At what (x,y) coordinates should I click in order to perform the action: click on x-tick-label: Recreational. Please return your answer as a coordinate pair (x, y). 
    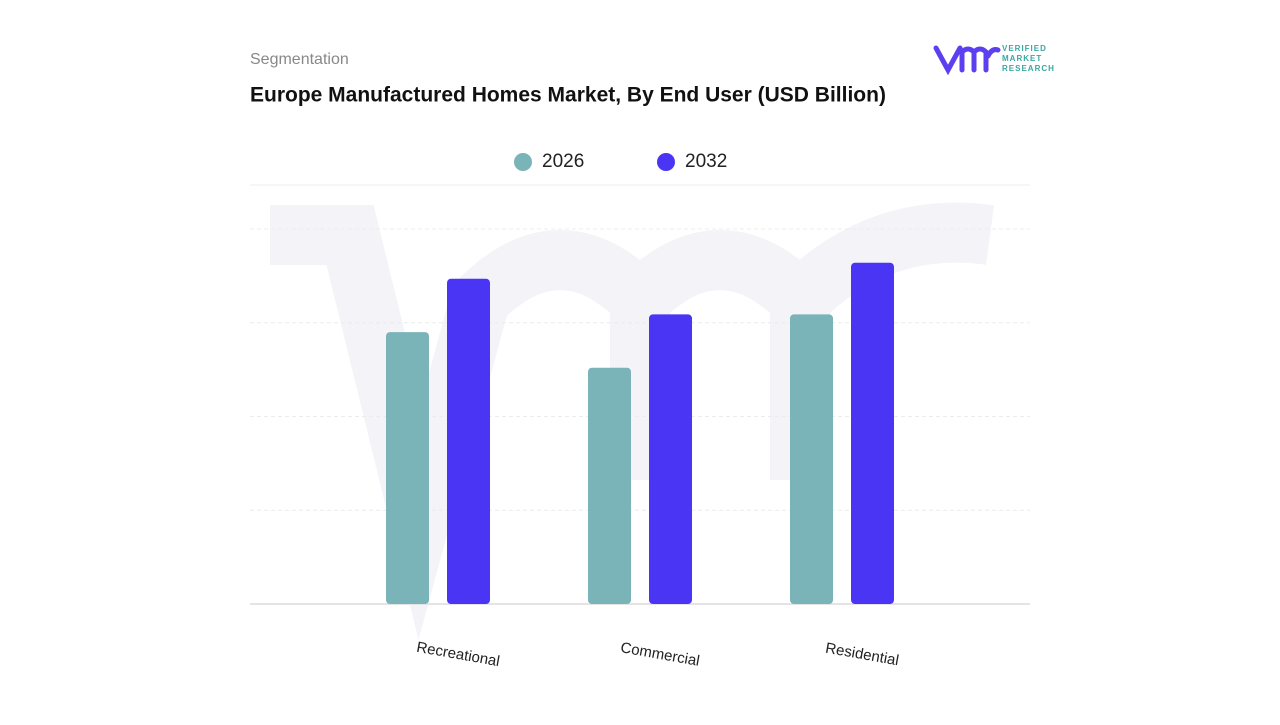
    Looking at the image, I should click on (458, 654).